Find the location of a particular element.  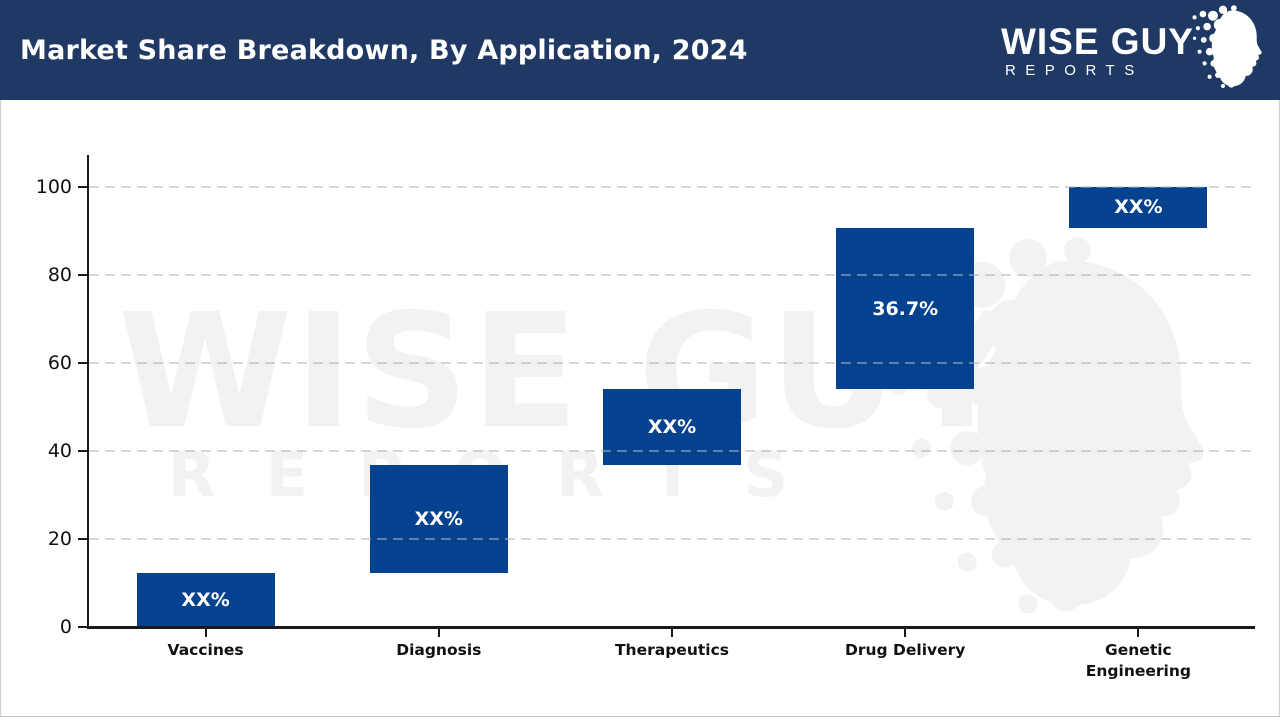

brand-wordmark: WISE GUY REPORTS is located at coordinates (1097, 50).